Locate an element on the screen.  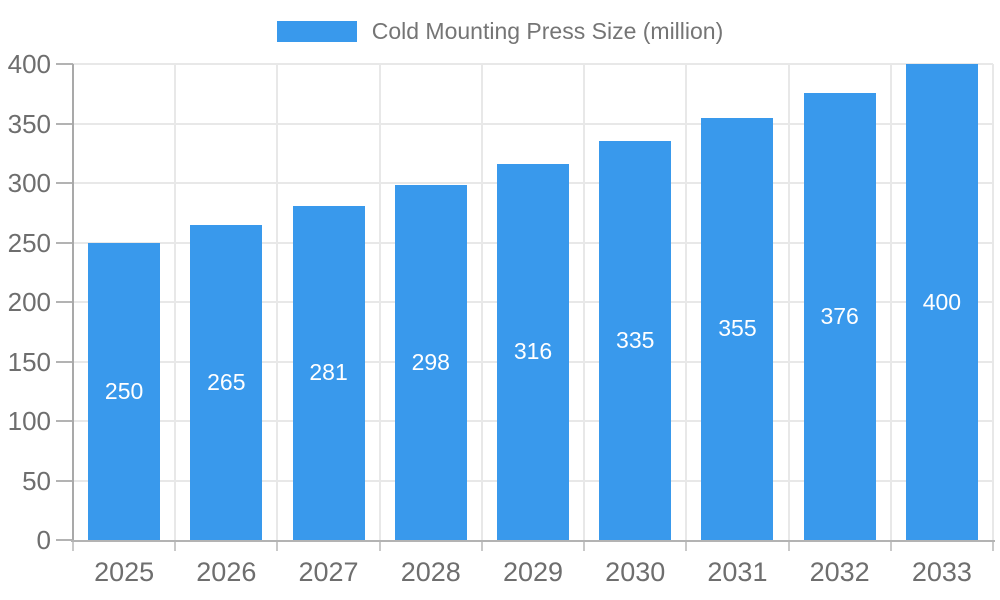
y-axis-tick-label: 250 is located at coordinates (29, 242).